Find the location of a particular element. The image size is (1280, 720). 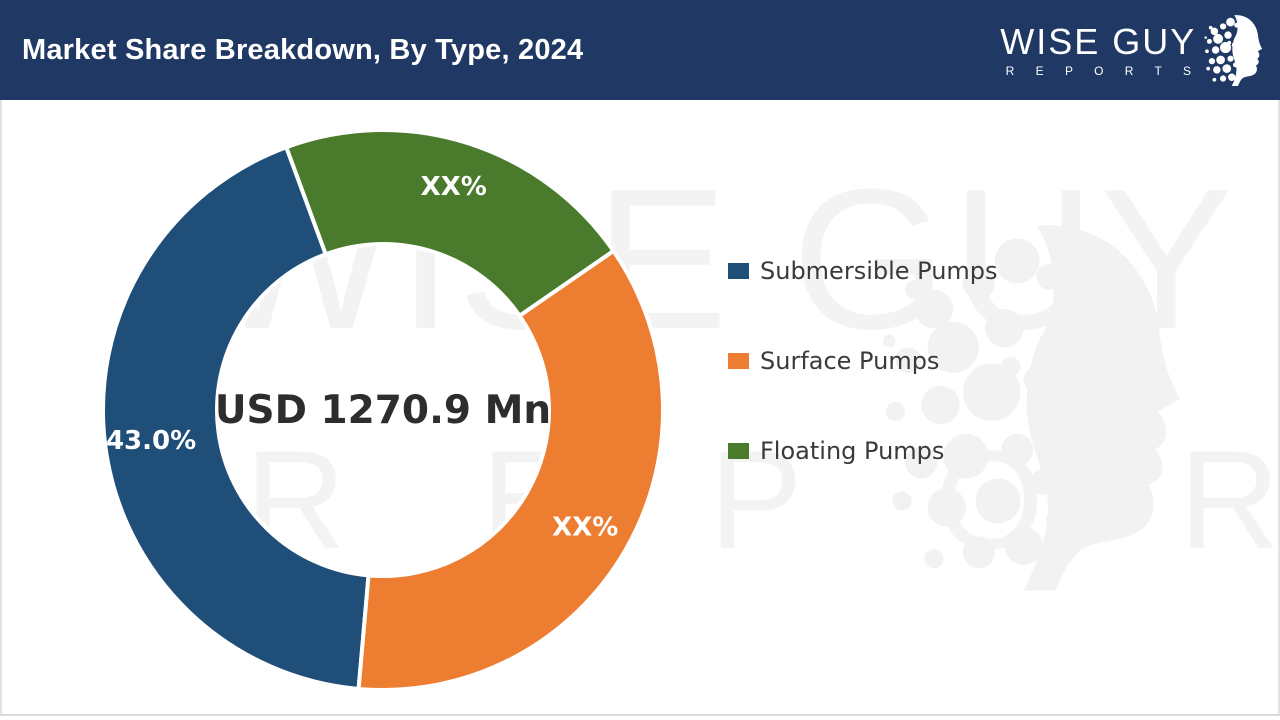

logo-text: WISE GUY R E P O R T S is located at coordinates (1098, 49).